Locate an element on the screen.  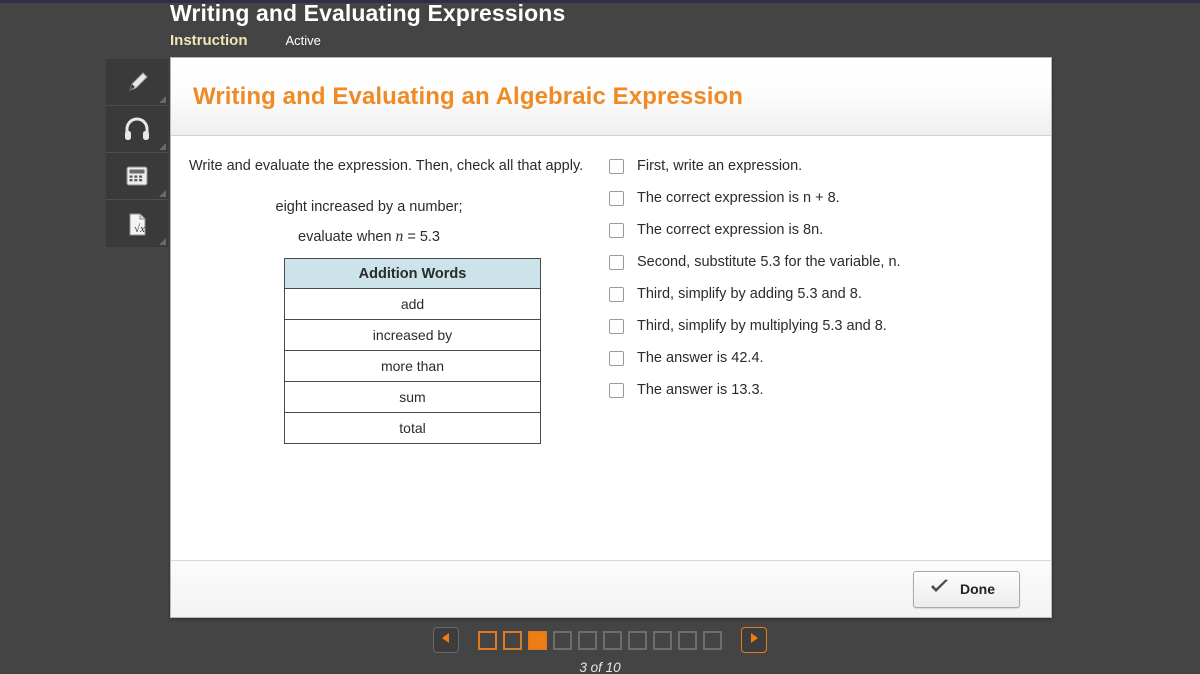
highlighter-tool is located at coordinates (137, 82).